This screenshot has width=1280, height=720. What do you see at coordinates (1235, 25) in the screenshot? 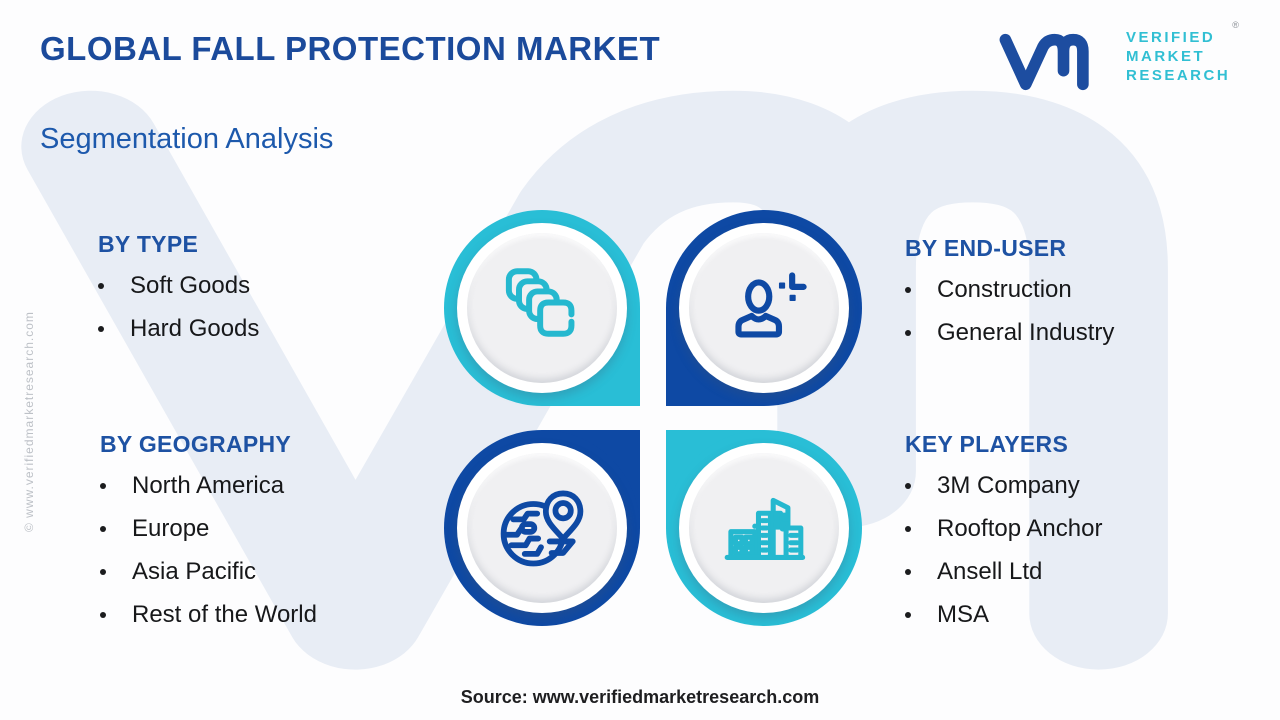
I see `registered-trademark: ®` at bounding box center [1235, 25].